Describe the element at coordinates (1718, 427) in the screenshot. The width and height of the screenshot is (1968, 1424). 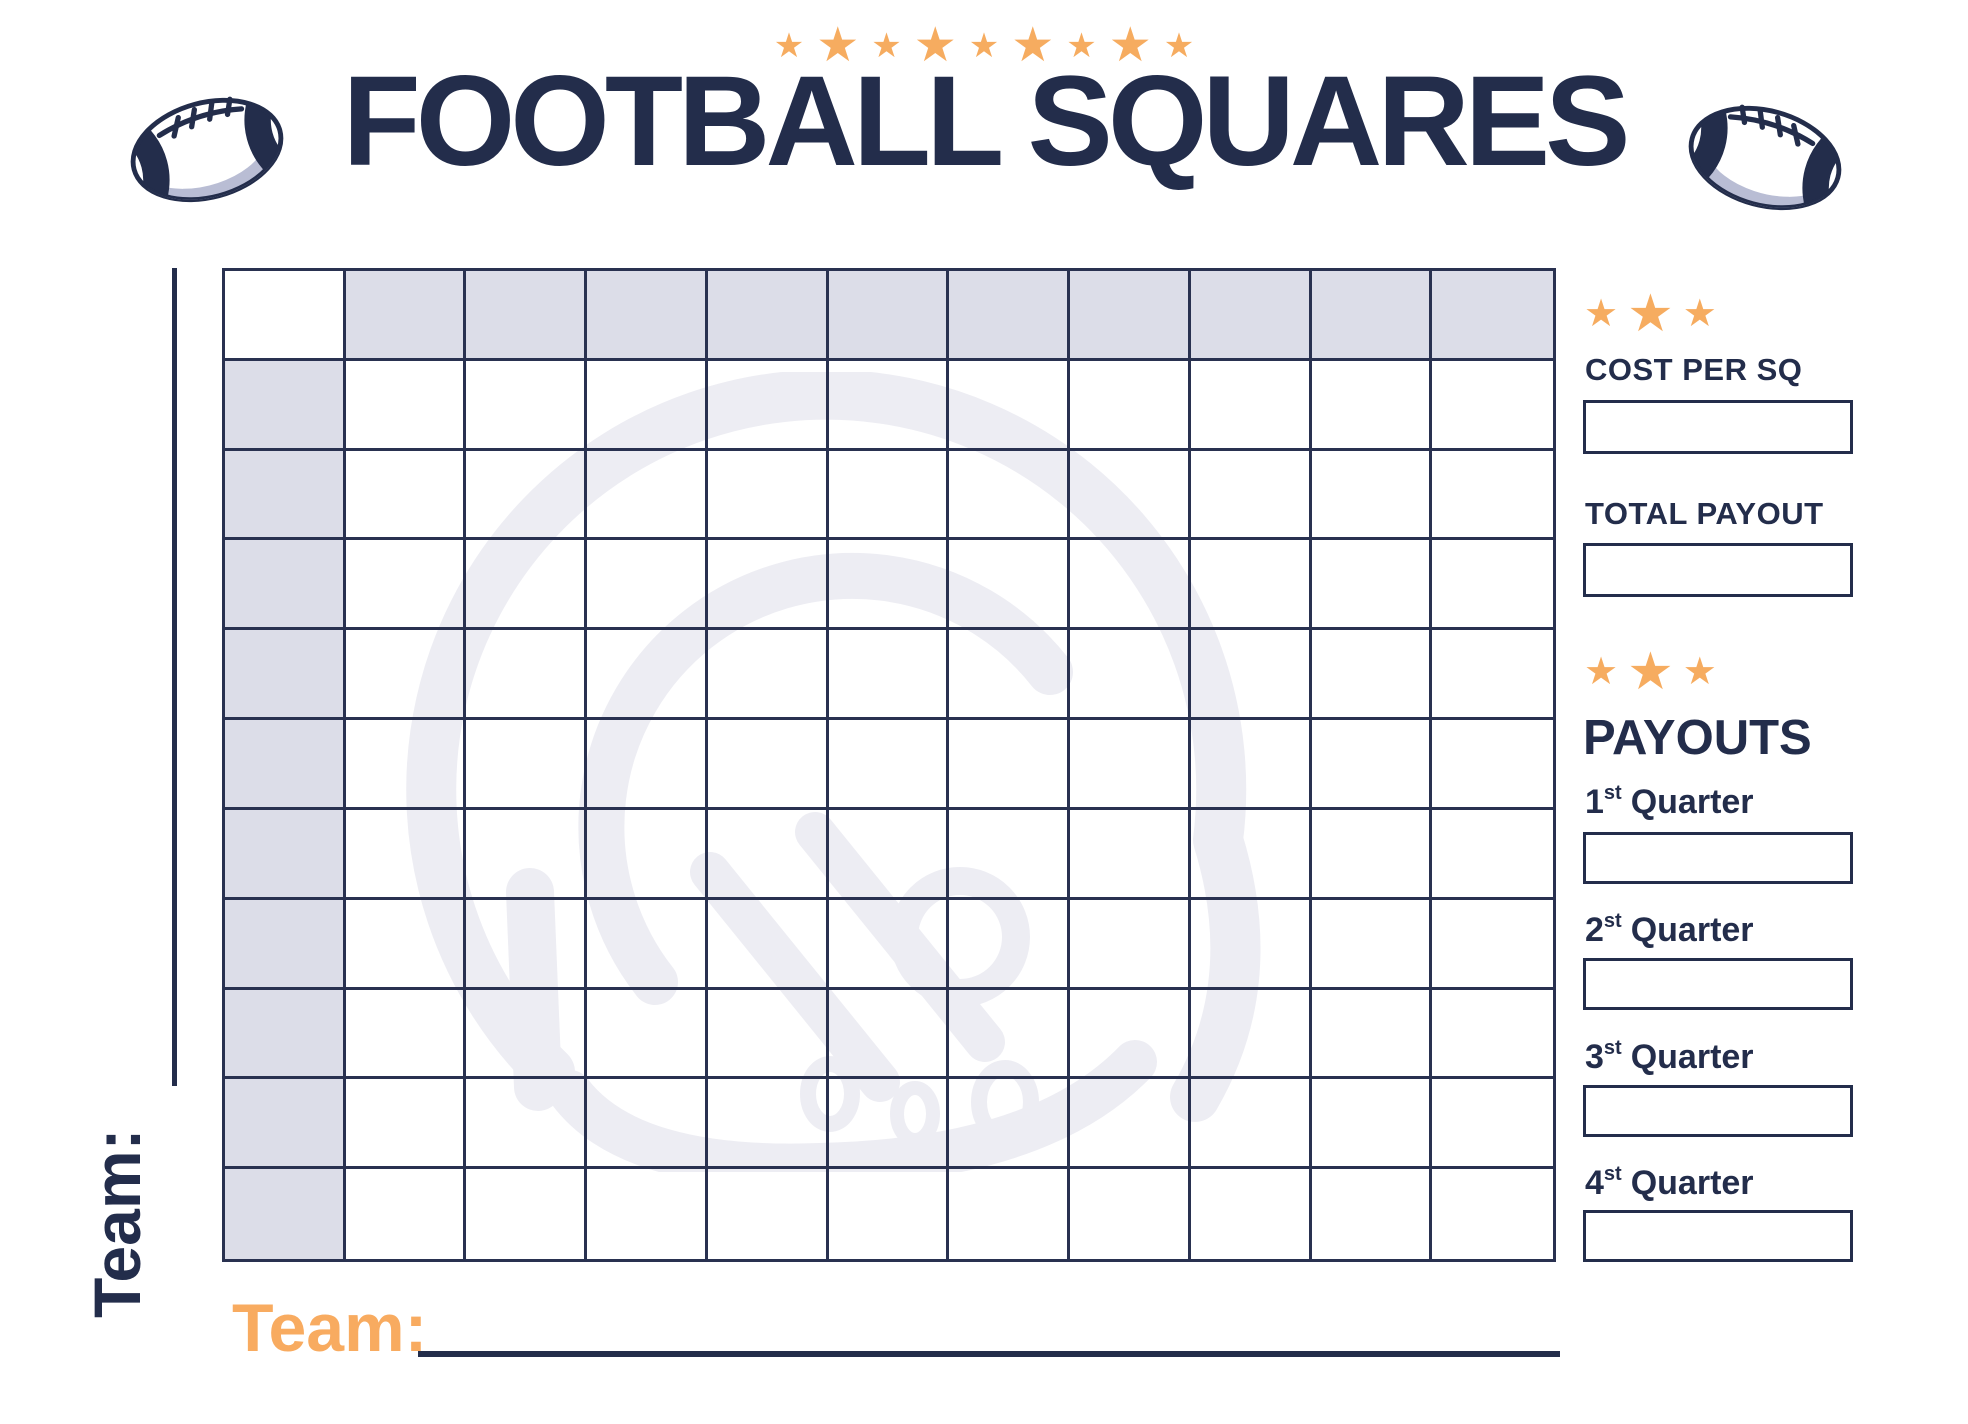
I see `cost-per-sq-input` at that location.